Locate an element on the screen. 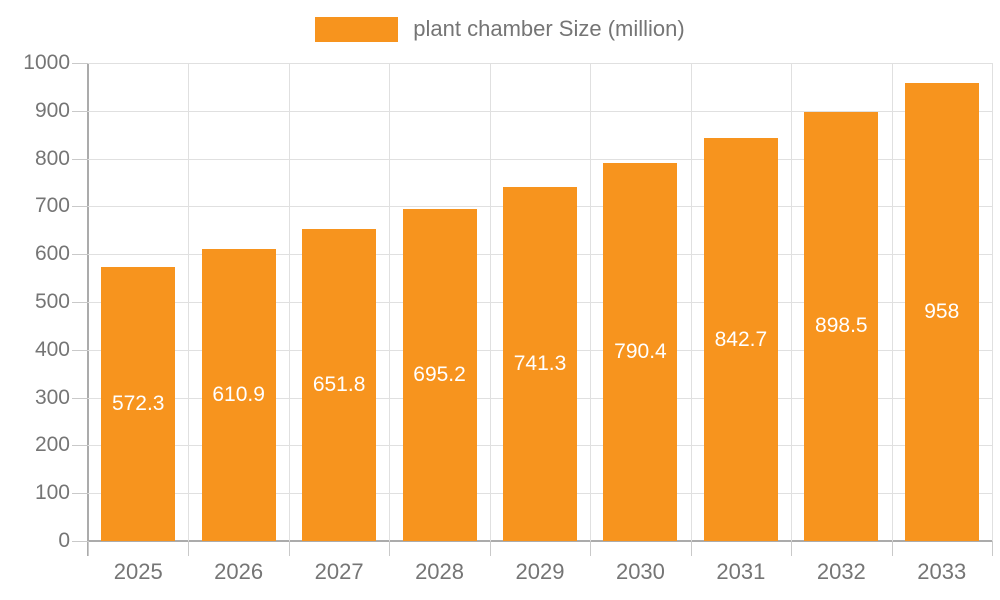 The height and width of the screenshot is (600, 1000). y-axis-label: 300 is located at coordinates (52, 397).